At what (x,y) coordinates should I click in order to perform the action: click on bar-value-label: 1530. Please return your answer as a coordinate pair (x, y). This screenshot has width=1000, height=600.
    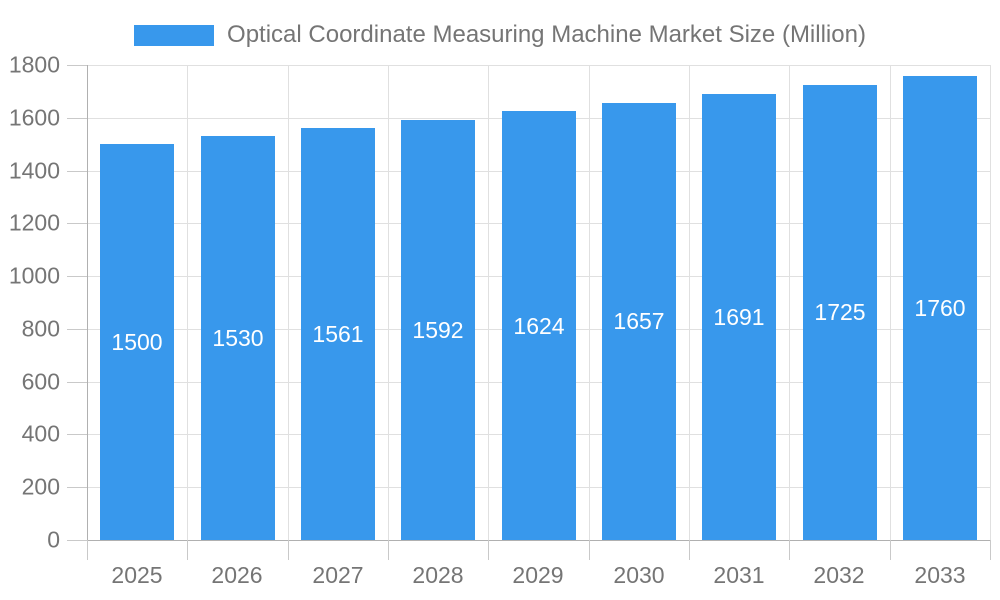
    Looking at the image, I should click on (238, 338).